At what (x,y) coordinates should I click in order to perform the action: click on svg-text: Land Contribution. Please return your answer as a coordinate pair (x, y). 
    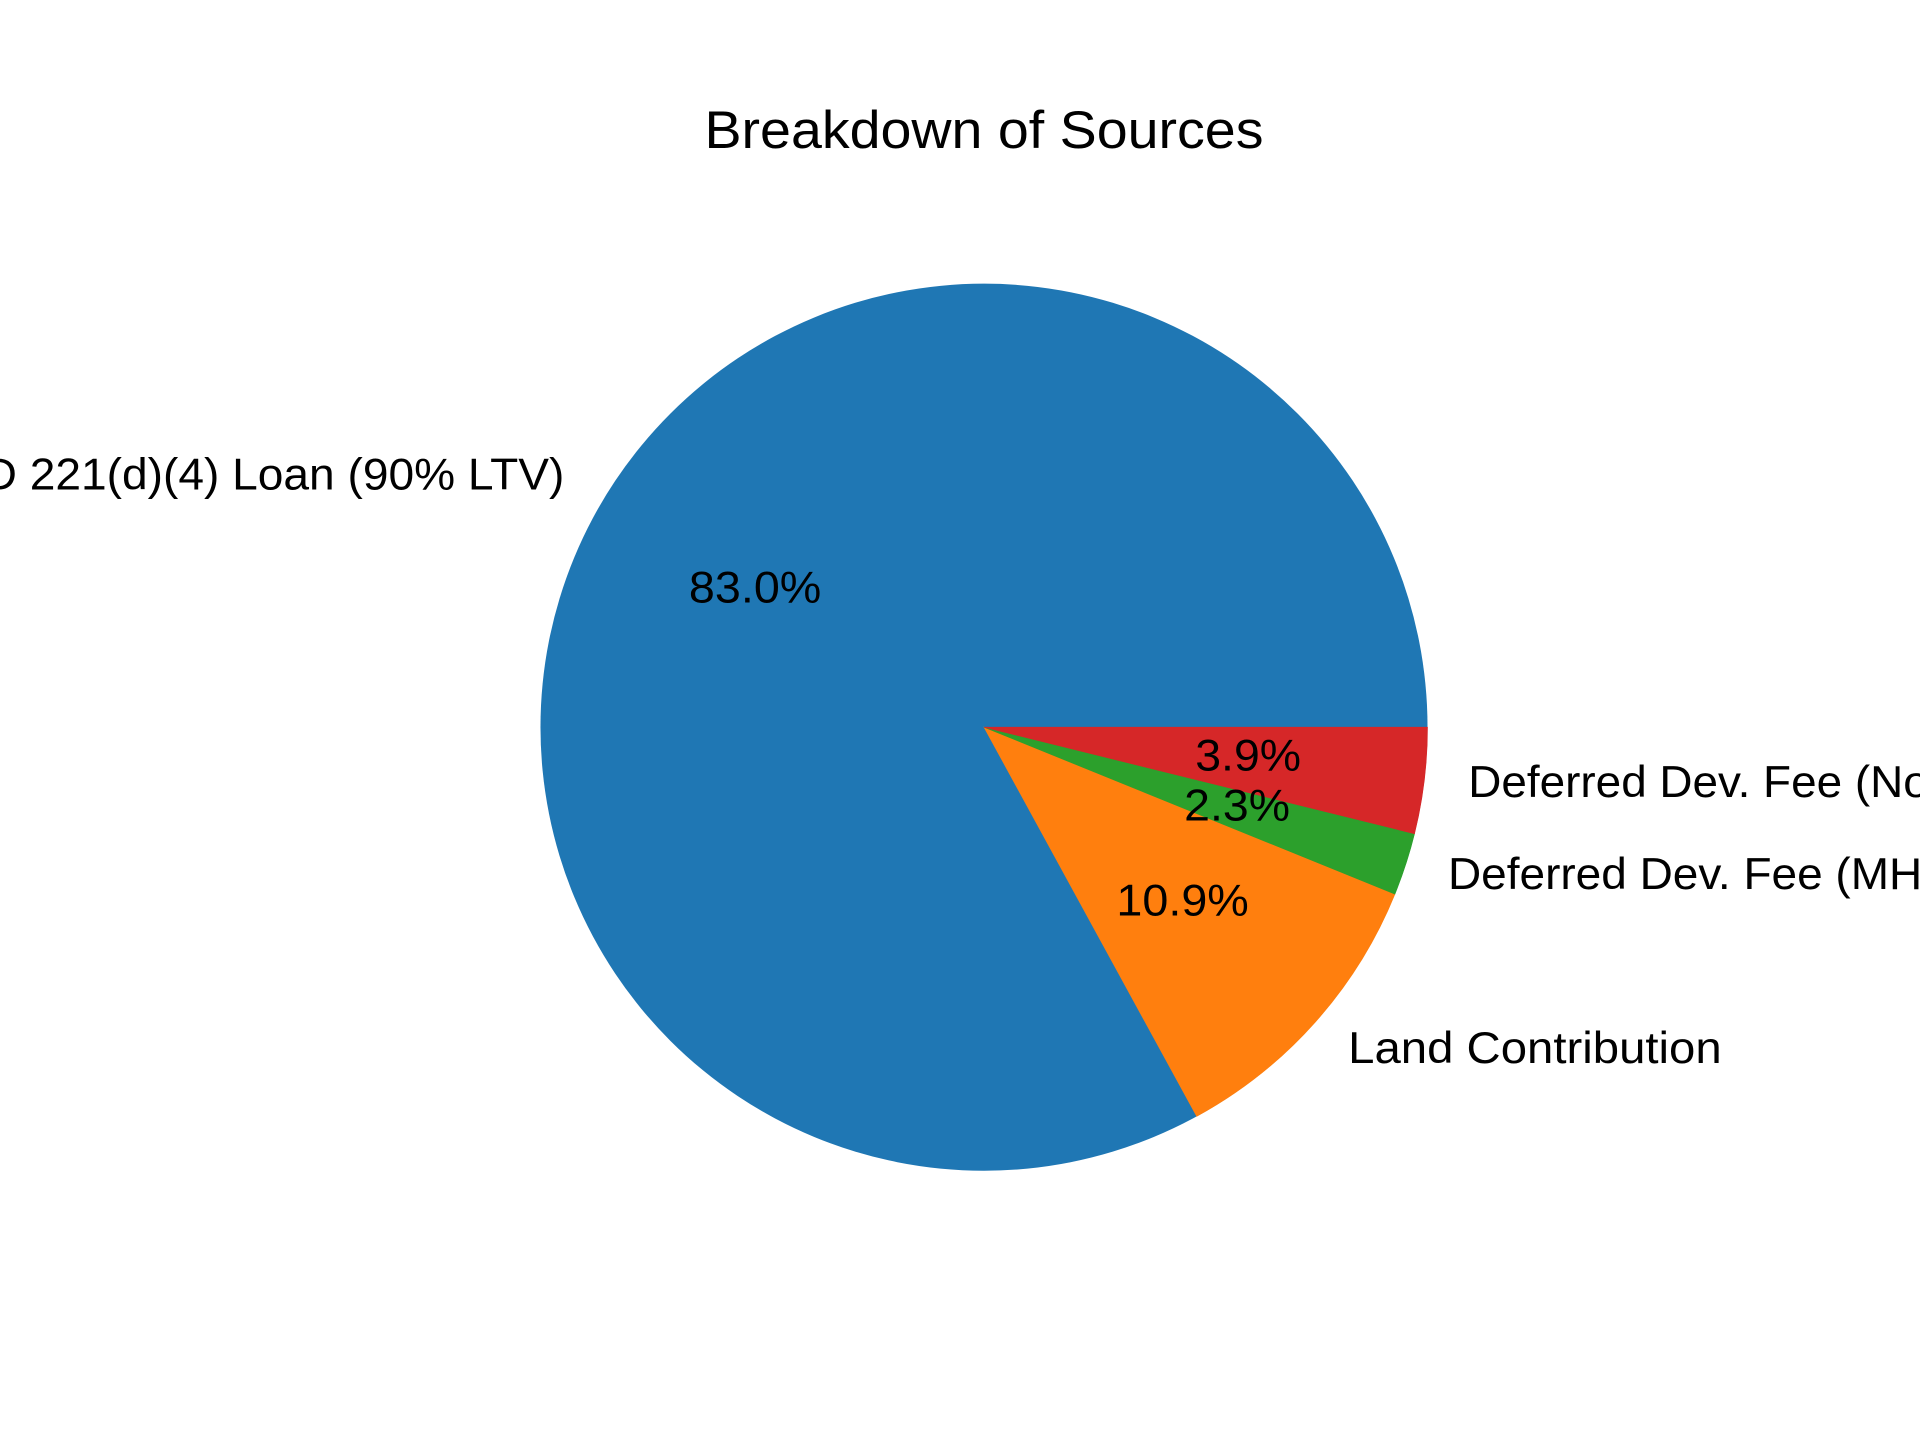
    Looking at the image, I should click on (1535, 1048).